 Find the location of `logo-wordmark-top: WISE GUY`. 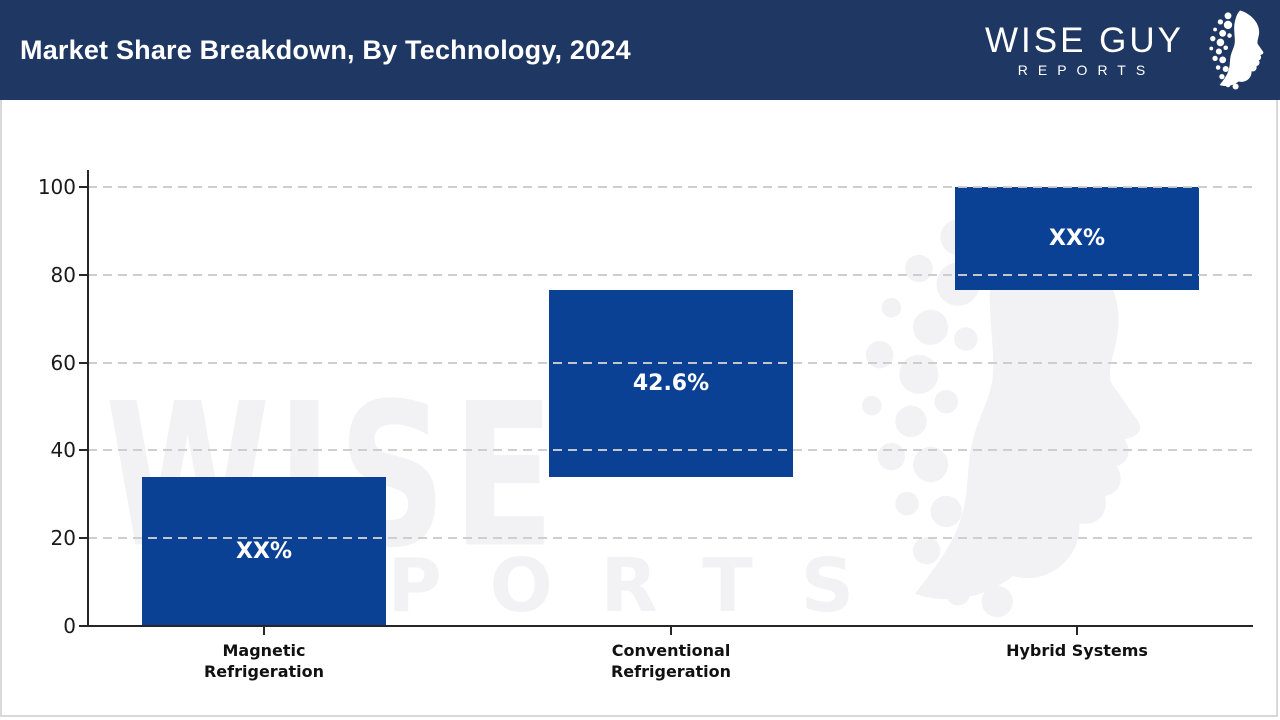

logo-wordmark-top: WISE GUY is located at coordinates (1084, 40).